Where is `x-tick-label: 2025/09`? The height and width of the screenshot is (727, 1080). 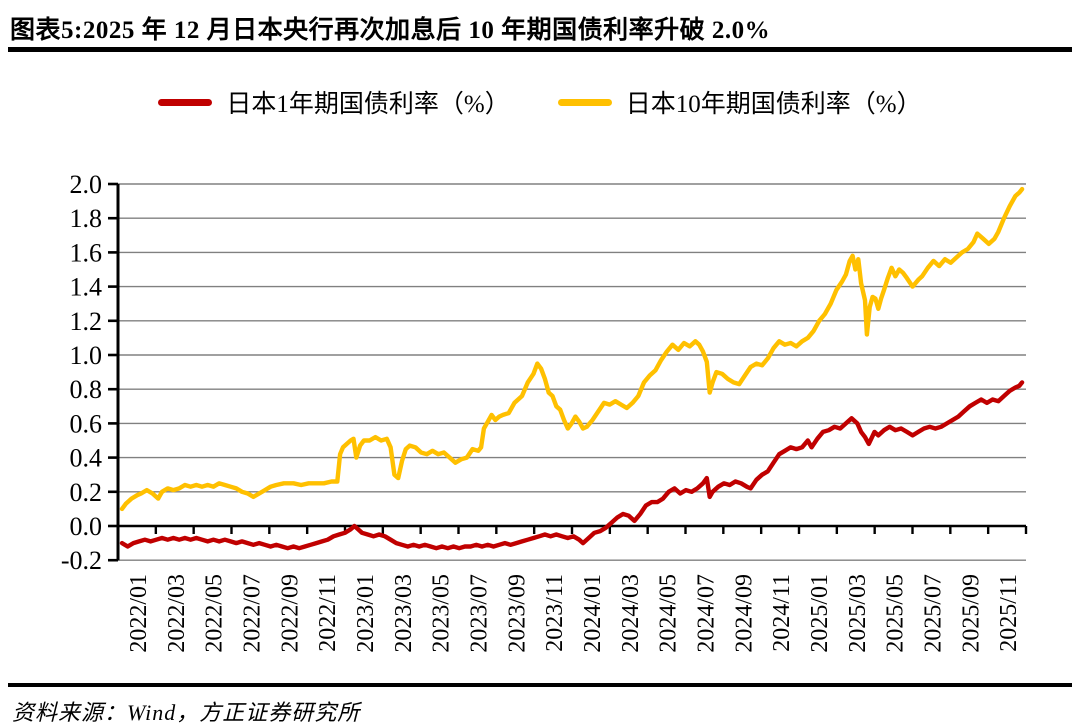
x-tick-label: 2025/09 is located at coordinates (971, 613).